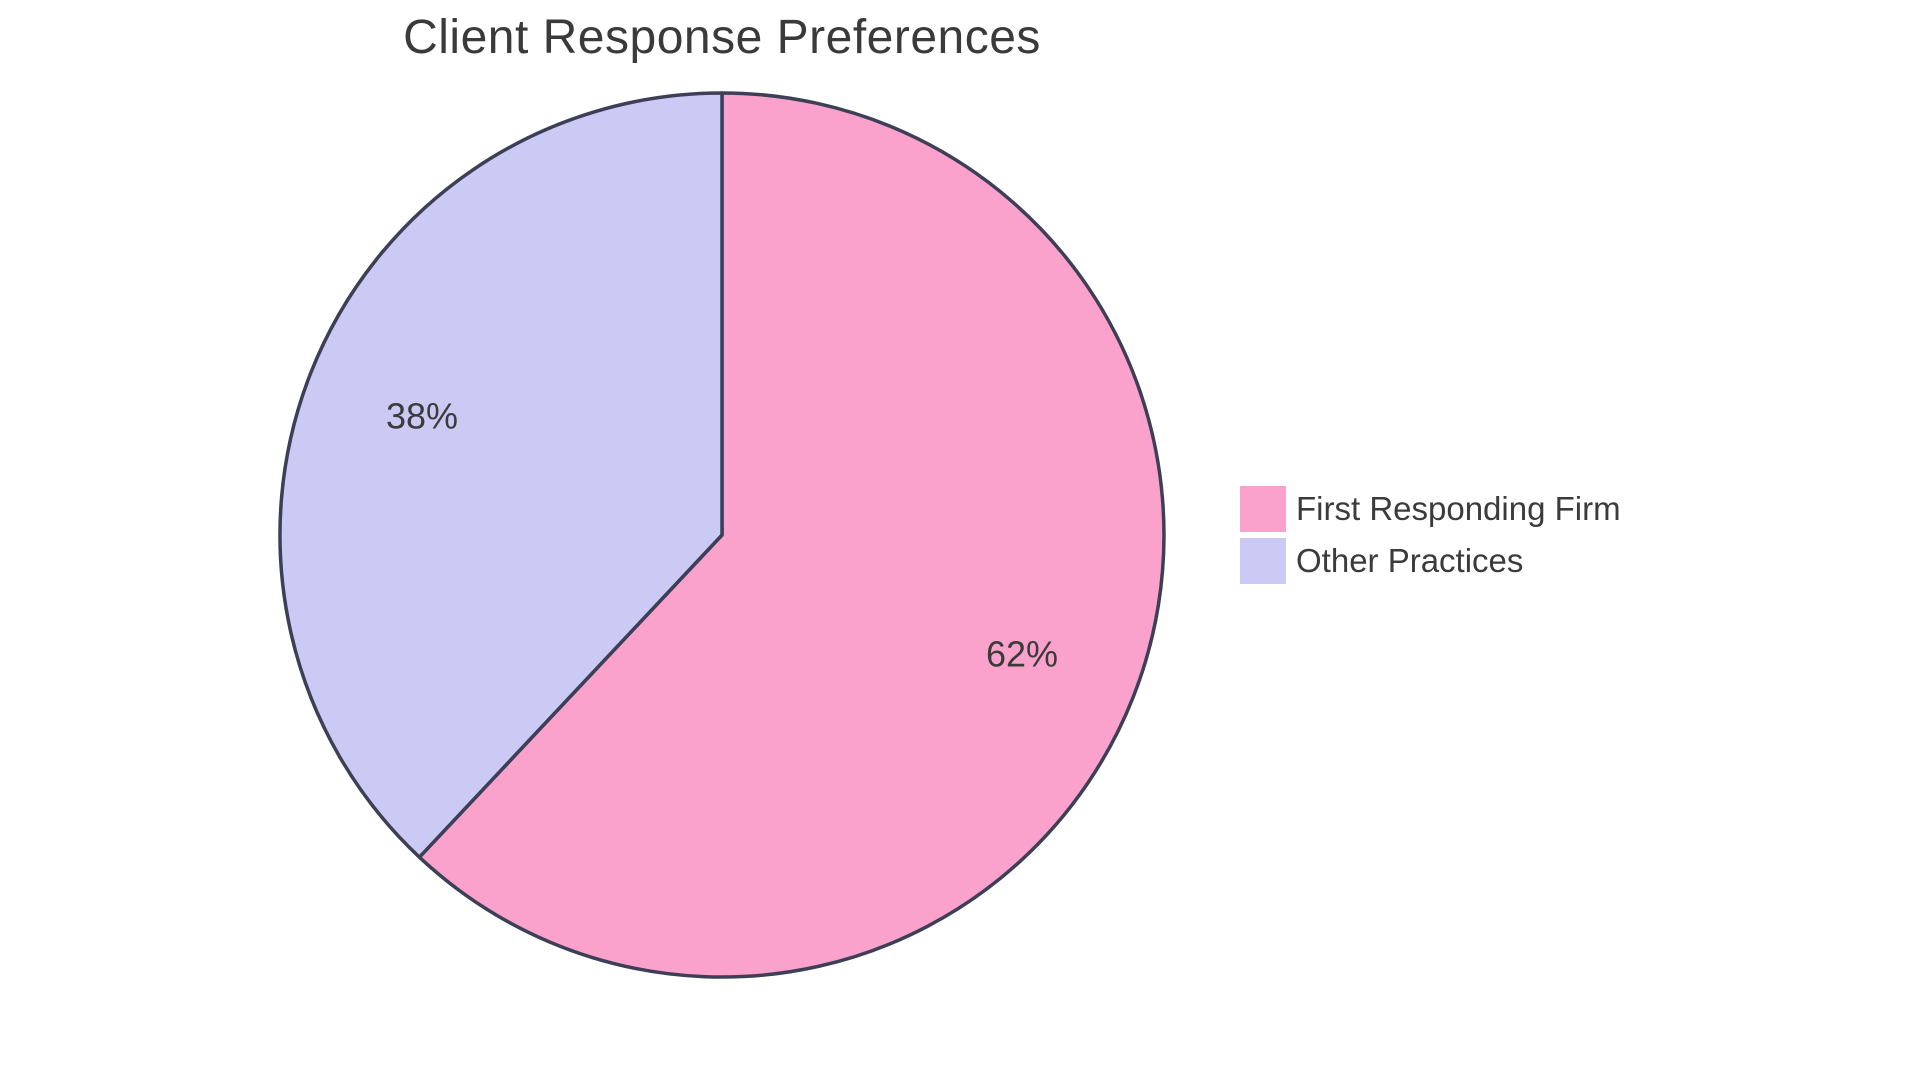 The height and width of the screenshot is (1083, 1920). I want to click on legend-label-other-practices: Other Practices, so click(1410, 560).